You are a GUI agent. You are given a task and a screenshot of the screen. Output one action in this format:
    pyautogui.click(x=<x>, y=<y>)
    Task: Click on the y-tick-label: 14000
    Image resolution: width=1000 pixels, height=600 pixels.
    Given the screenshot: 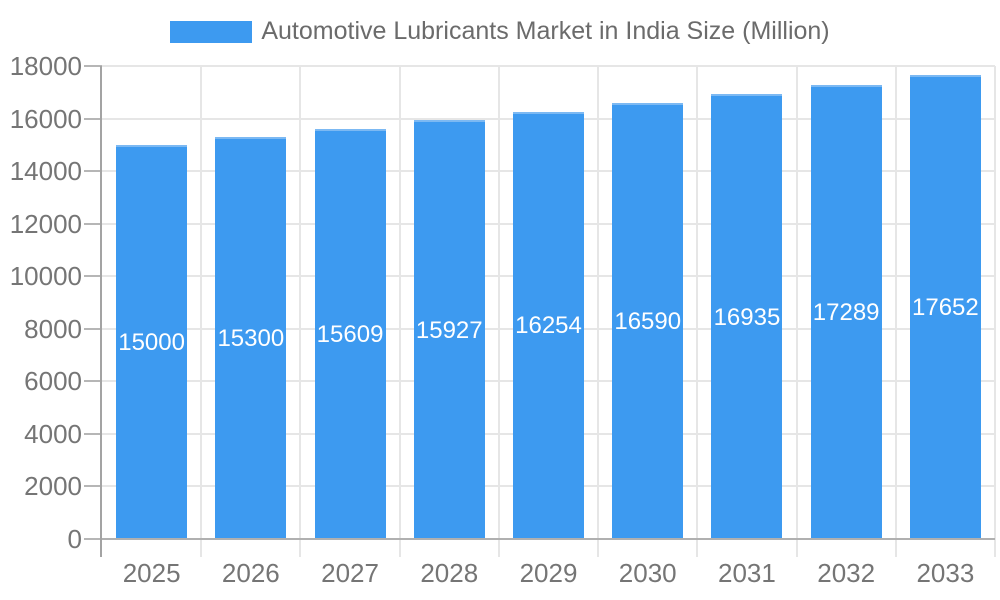 What is the action you would take?
    pyautogui.click(x=45, y=171)
    